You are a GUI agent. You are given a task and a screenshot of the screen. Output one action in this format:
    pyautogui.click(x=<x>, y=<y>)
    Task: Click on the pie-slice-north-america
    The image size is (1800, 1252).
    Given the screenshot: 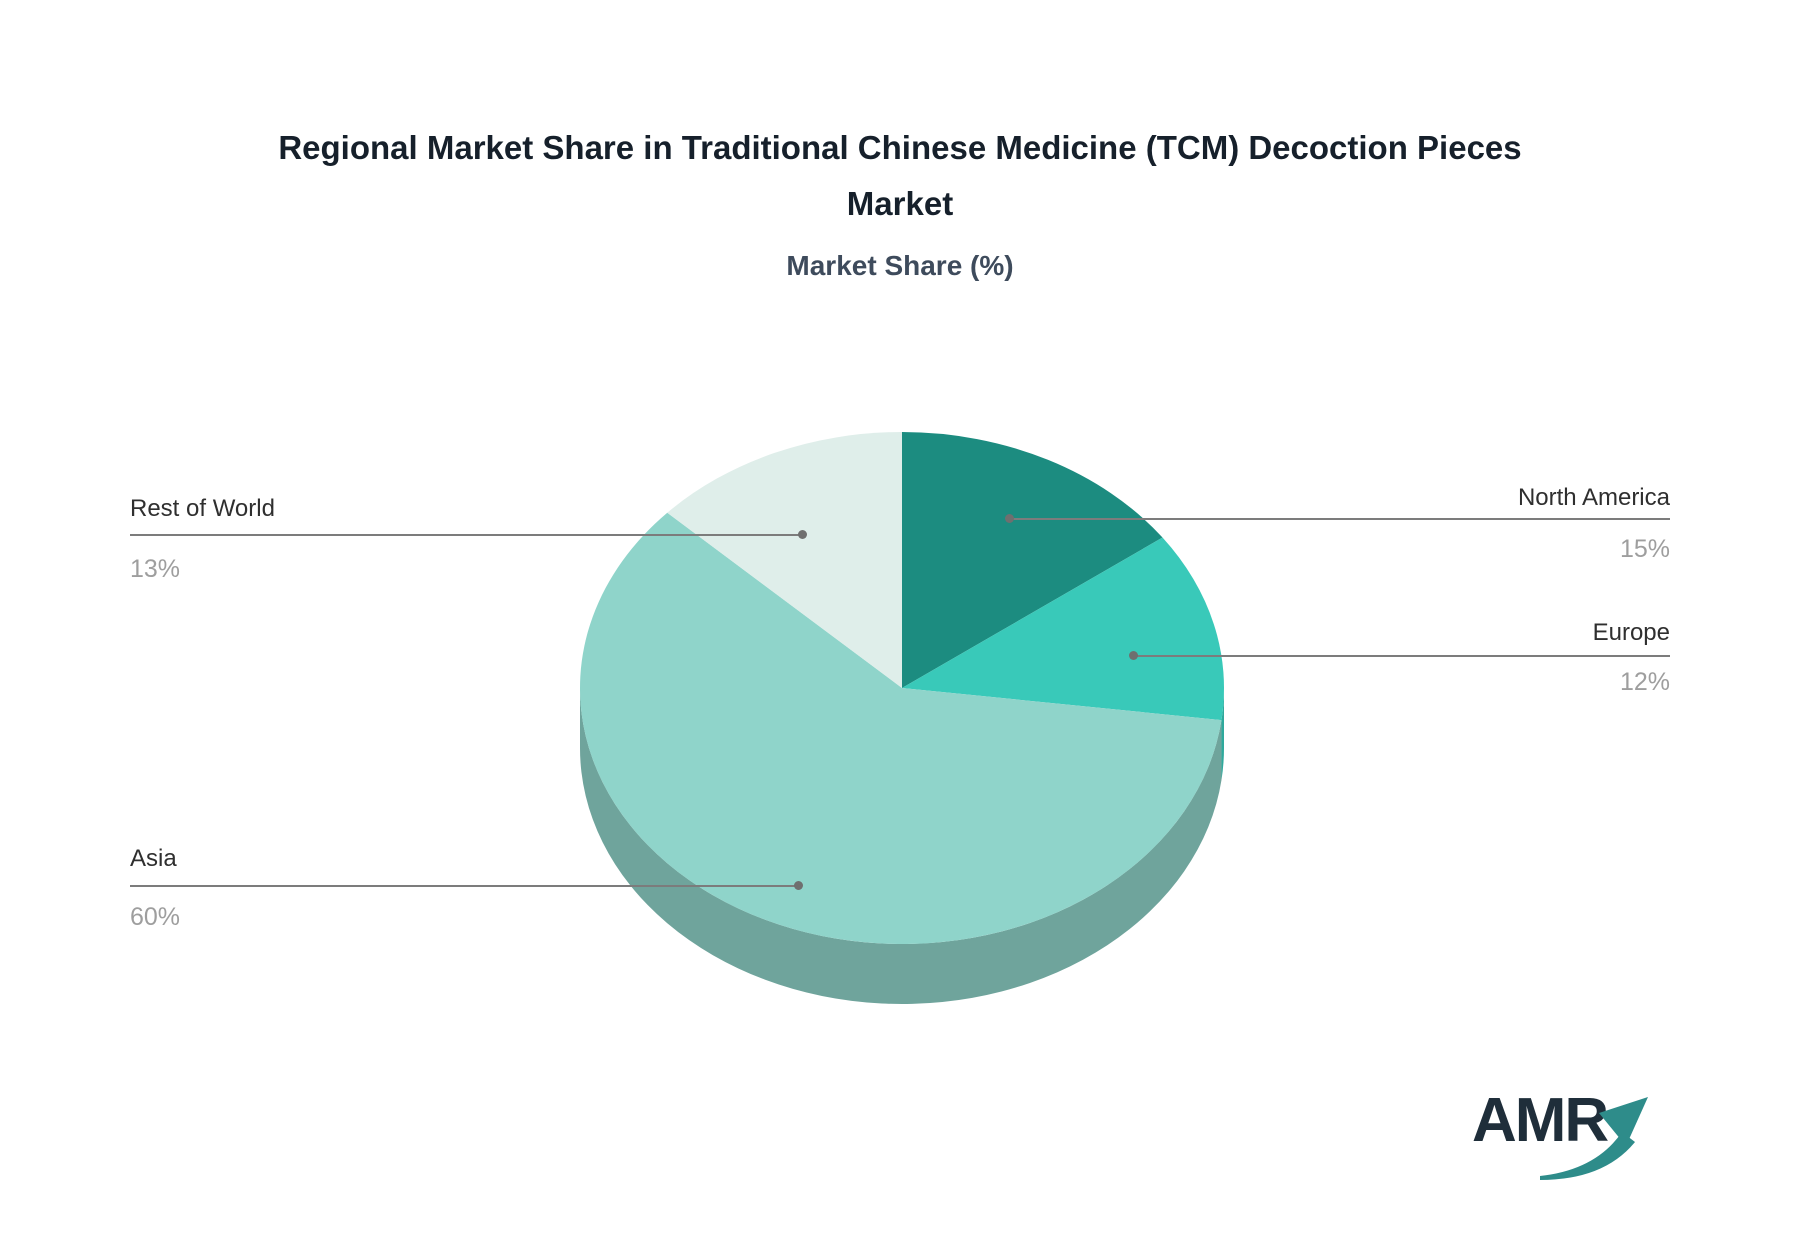 What is the action you would take?
    pyautogui.click(x=1032, y=560)
    